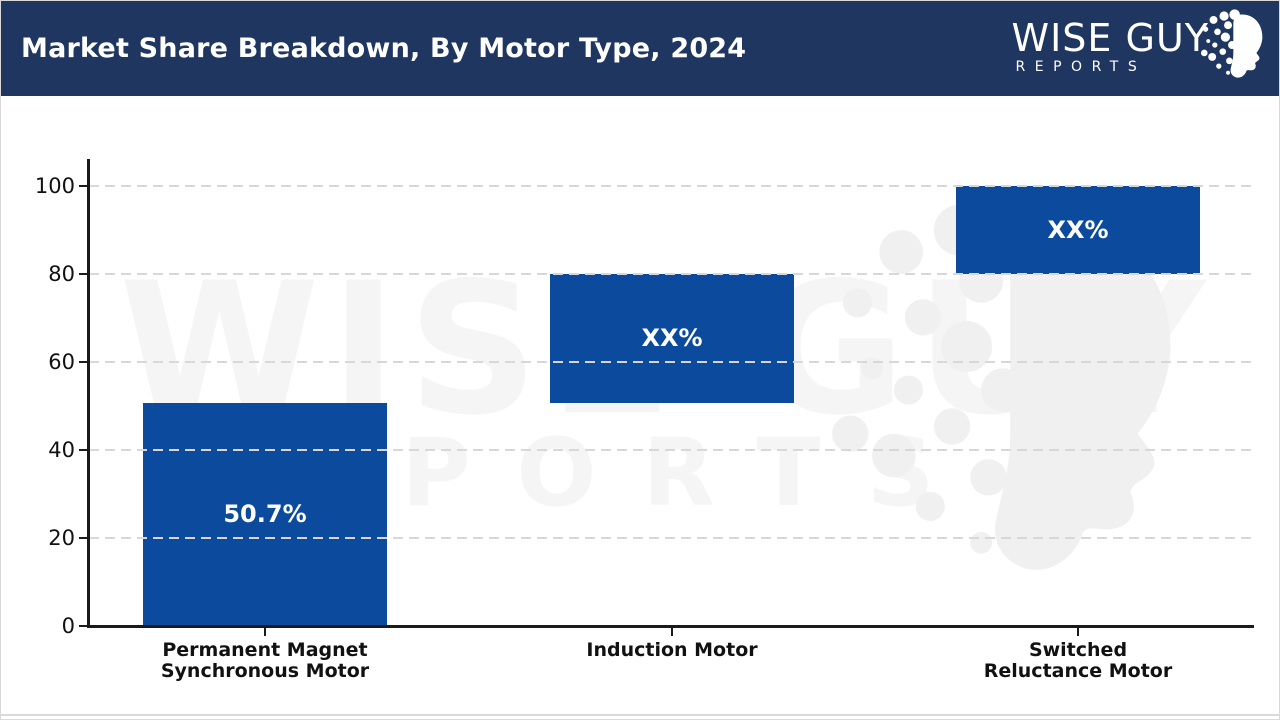 Image resolution: width=1280 pixels, height=720 pixels. What do you see at coordinates (68, 626) in the screenshot?
I see `y-tick-label-0: 0` at bounding box center [68, 626].